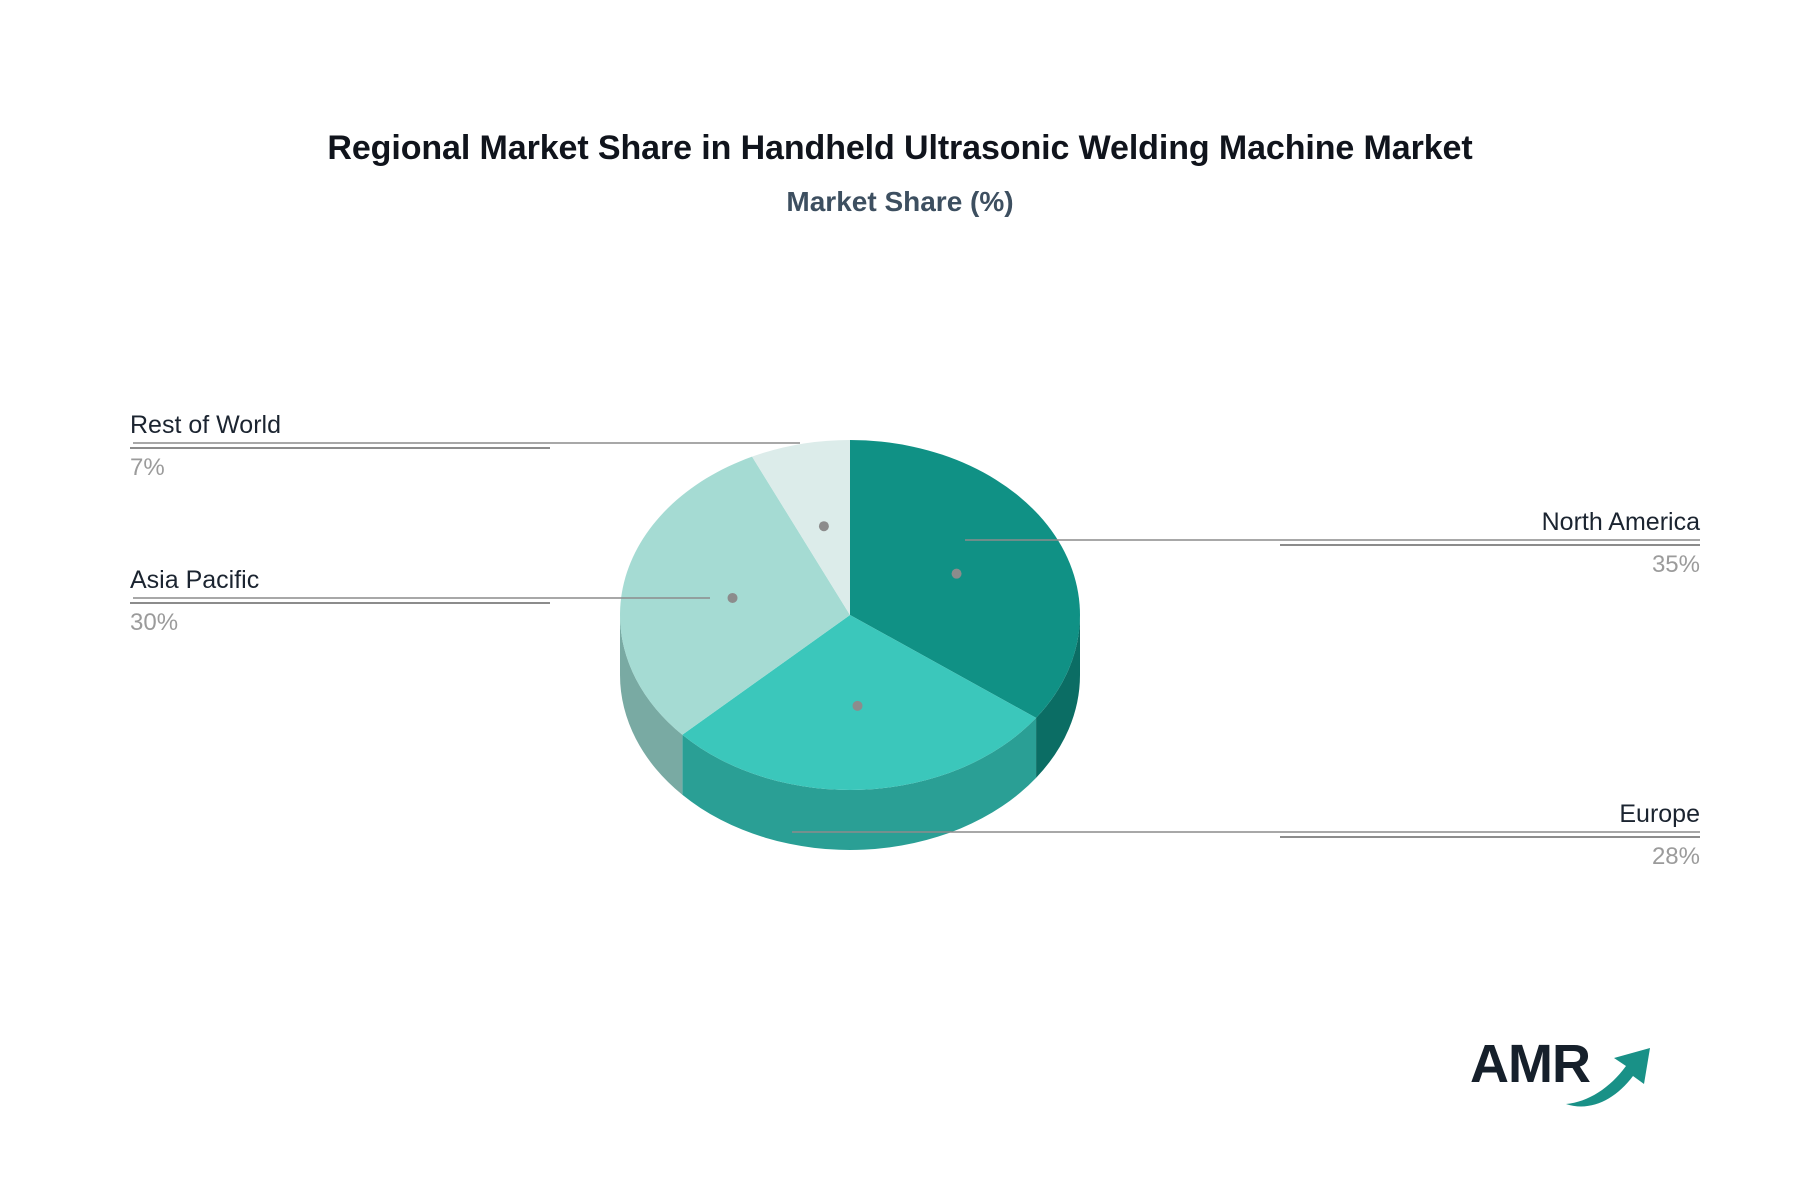 The image size is (1800, 1196). I want to click on amr-logo-svg: AMR, so click(1560, 1070).